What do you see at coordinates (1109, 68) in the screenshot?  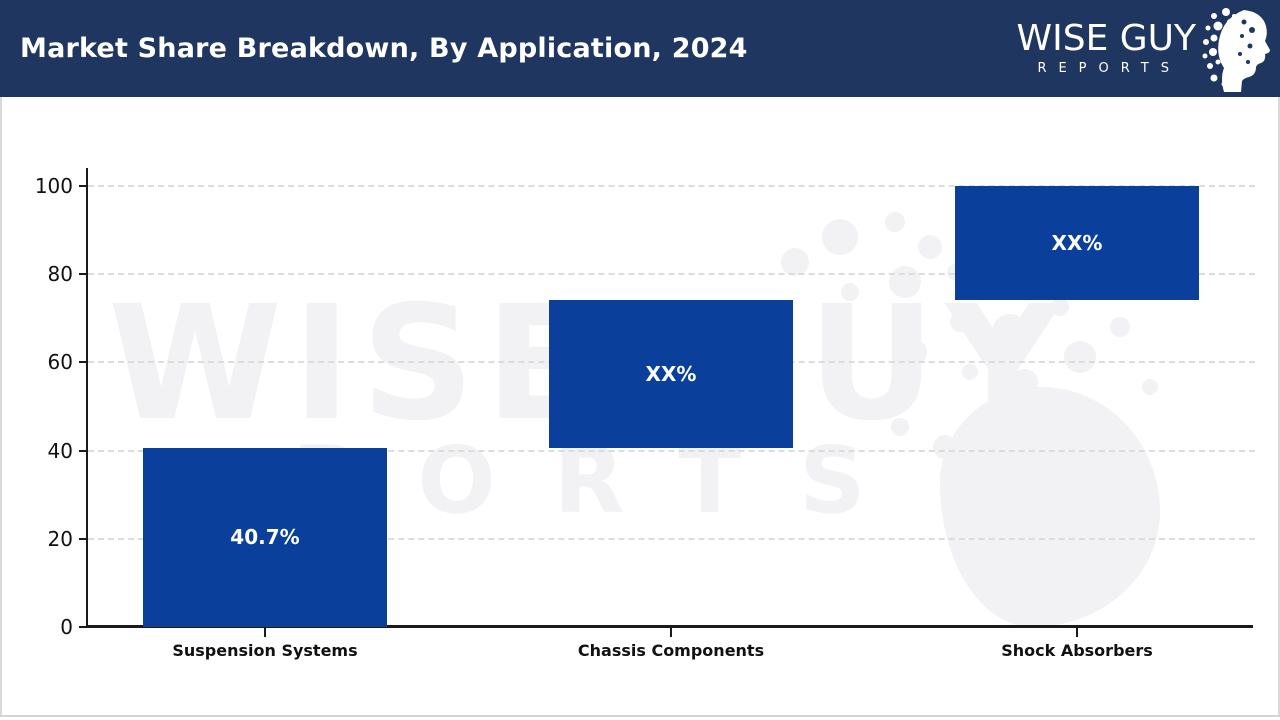 I see `logo-subtitle: REPORTS` at bounding box center [1109, 68].